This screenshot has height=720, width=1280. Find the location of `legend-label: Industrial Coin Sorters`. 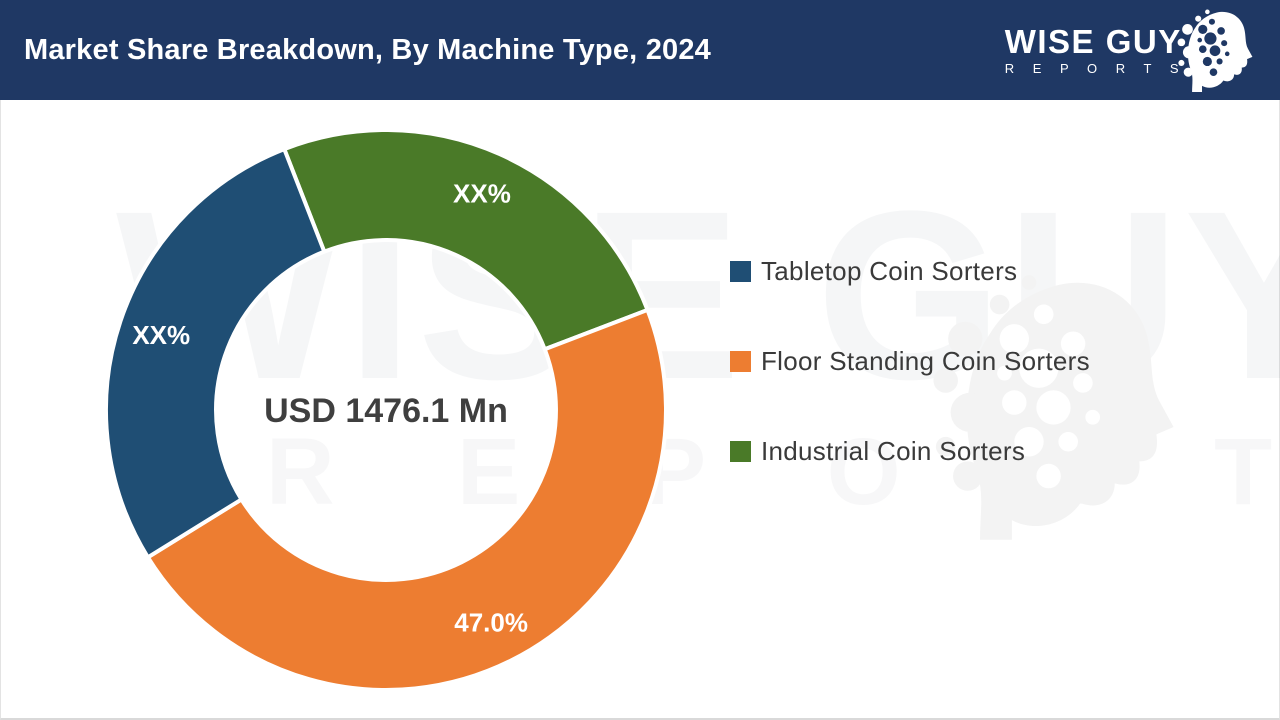

legend-label: Industrial Coin Sorters is located at coordinates (893, 450).